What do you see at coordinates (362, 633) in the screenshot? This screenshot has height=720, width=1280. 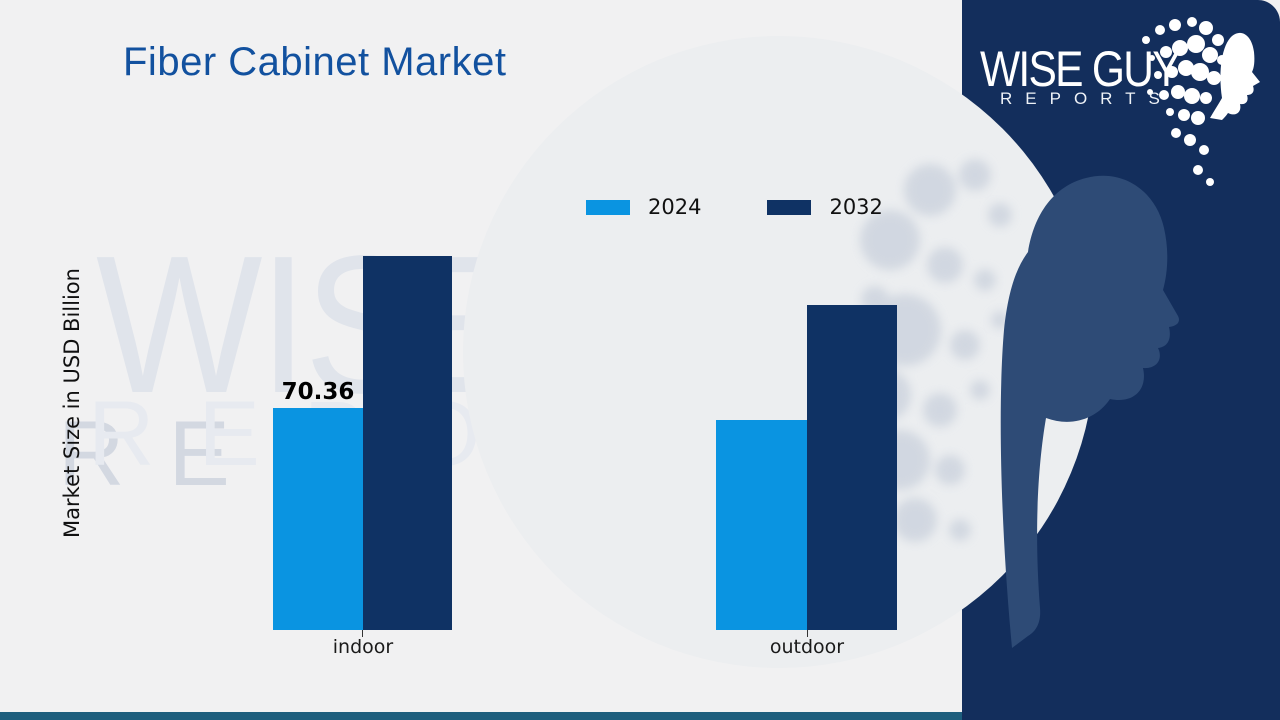 I see `x-axis-tick-indoor` at bounding box center [362, 633].